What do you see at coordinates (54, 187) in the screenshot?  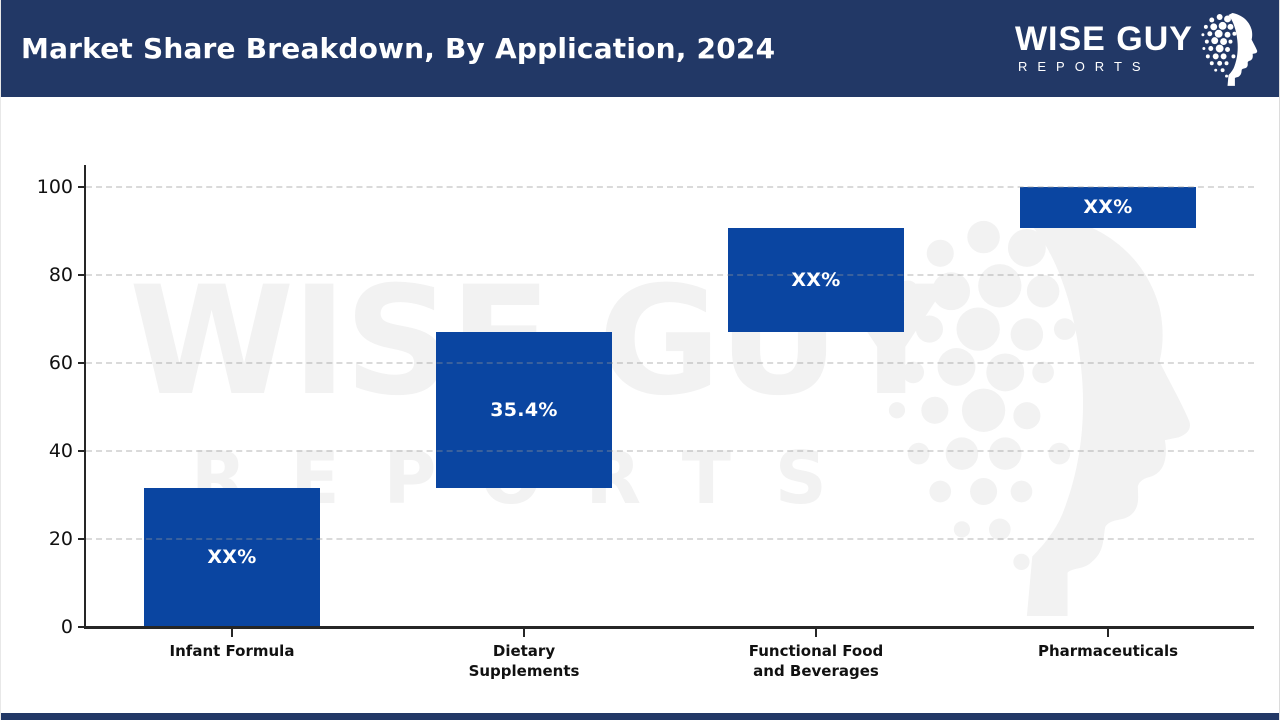 I see `y-tick-label: 100` at bounding box center [54, 187].